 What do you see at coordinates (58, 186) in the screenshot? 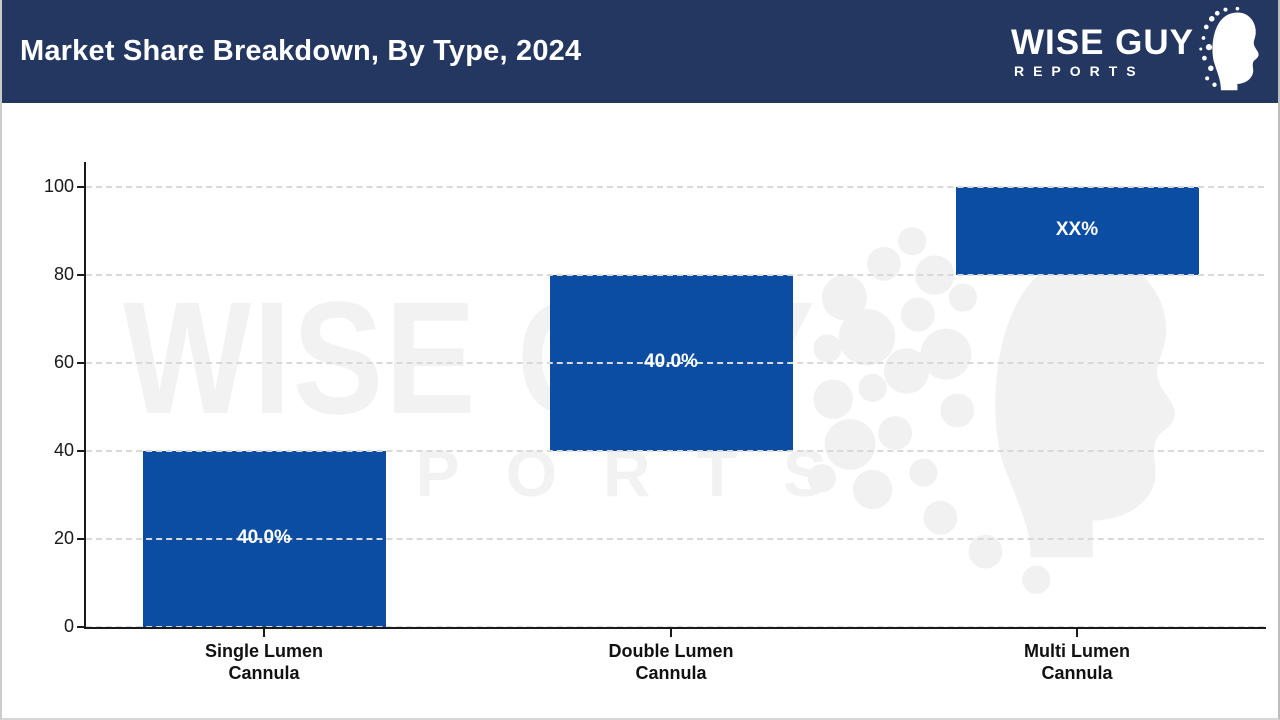
I see `y-tick-label: 100` at bounding box center [58, 186].